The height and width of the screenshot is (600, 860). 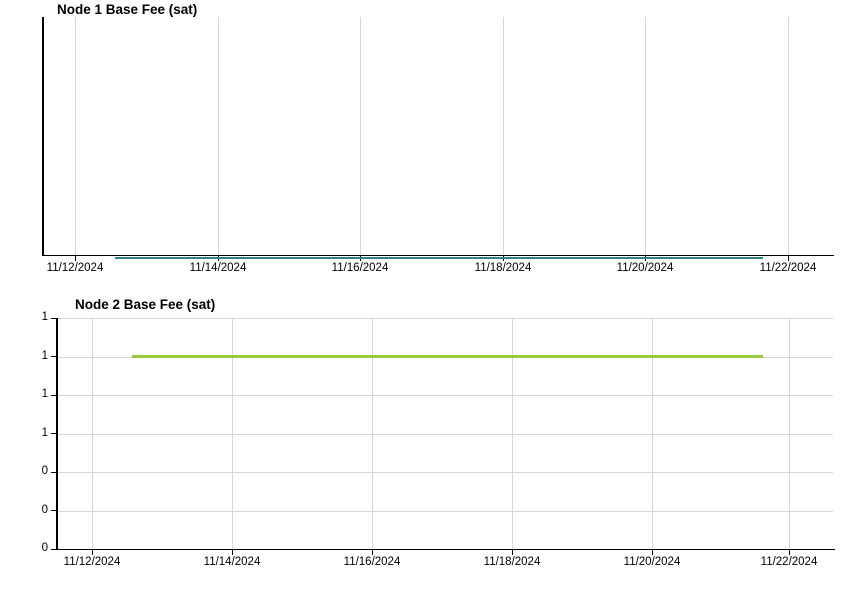 What do you see at coordinates (145, 304) in the screenshot?
I see `chart-node2-title: Node 2 Base Fee (sat)` at bounding box center [145, 304].